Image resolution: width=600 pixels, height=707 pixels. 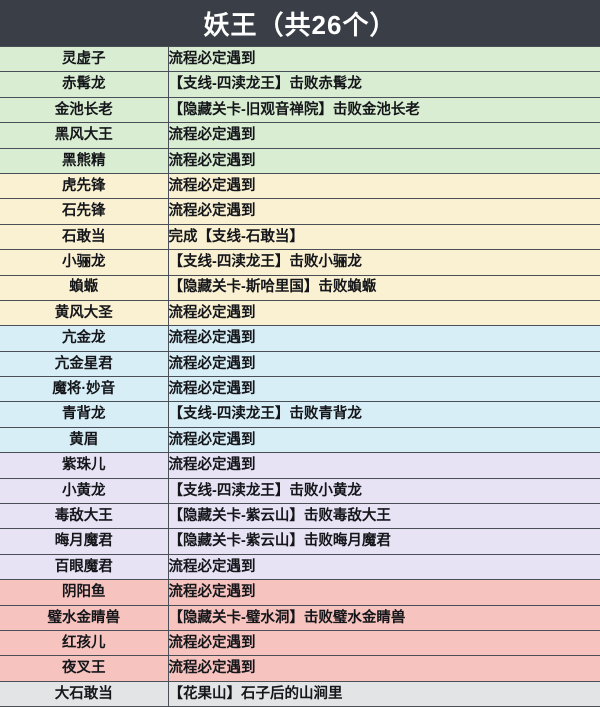 I want to click on table-row: 魔将·妙音 流程必定遇到, so click(x=300, y=389).